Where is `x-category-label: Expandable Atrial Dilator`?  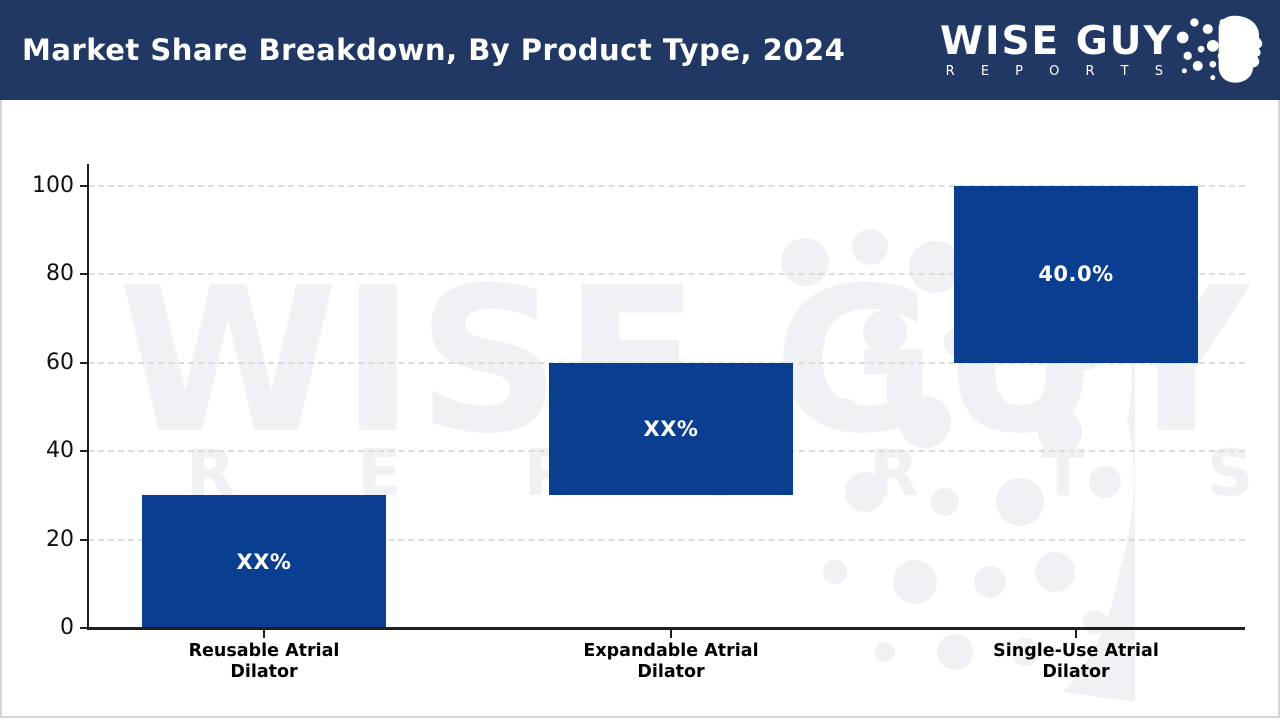 x-category-label: Expandable Atrial Dilator is located at coordinates (671, 661).